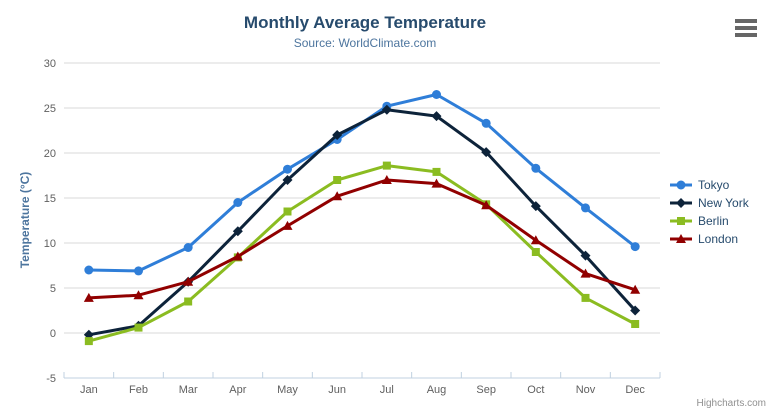  I want to click on y-axis-tick-label: 5, so click(53, 289).